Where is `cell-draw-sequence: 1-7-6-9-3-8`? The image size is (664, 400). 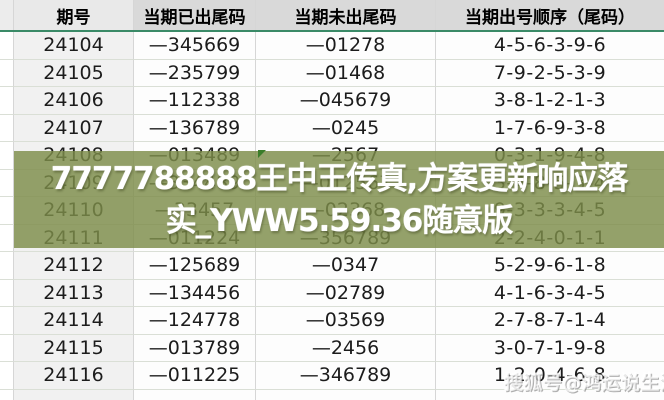 cell-draw-sequence: 1-7-6-9-3-8 is located at coordinates (550, 128).